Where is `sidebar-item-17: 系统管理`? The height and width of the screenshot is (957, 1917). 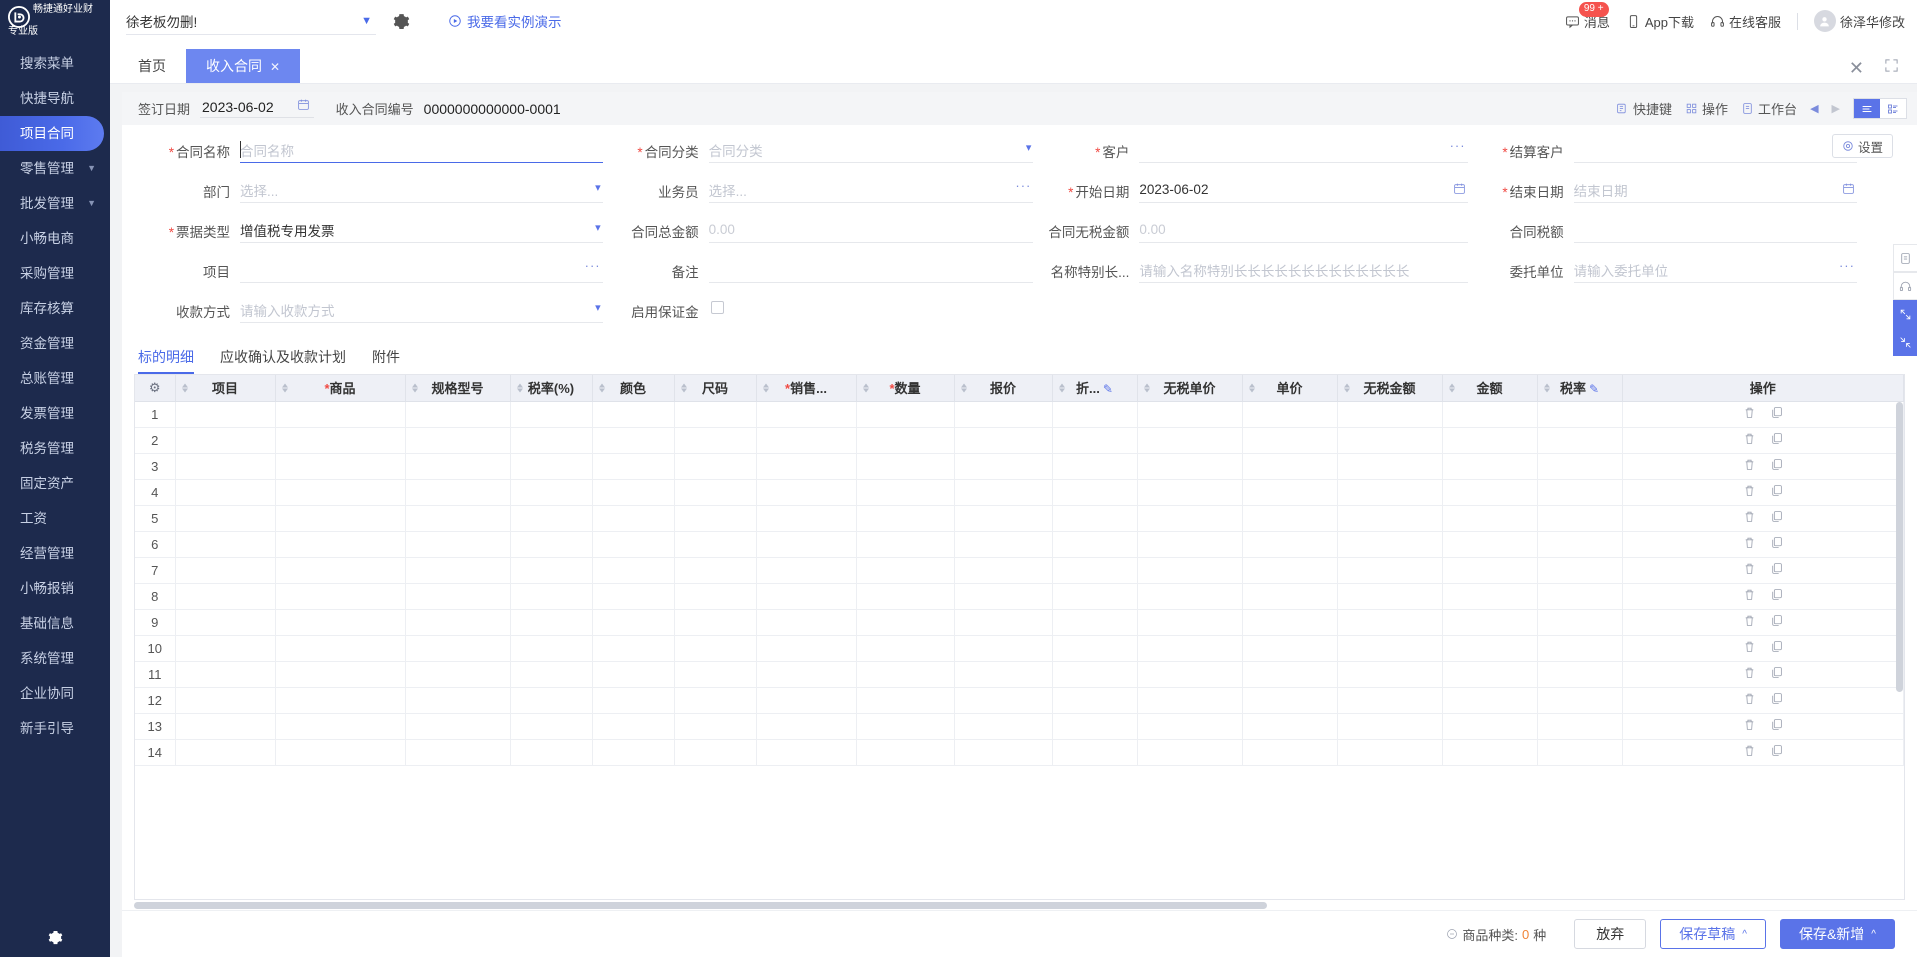
sidebar-item-17: 系统管理 is located at coordinates (55, 658).